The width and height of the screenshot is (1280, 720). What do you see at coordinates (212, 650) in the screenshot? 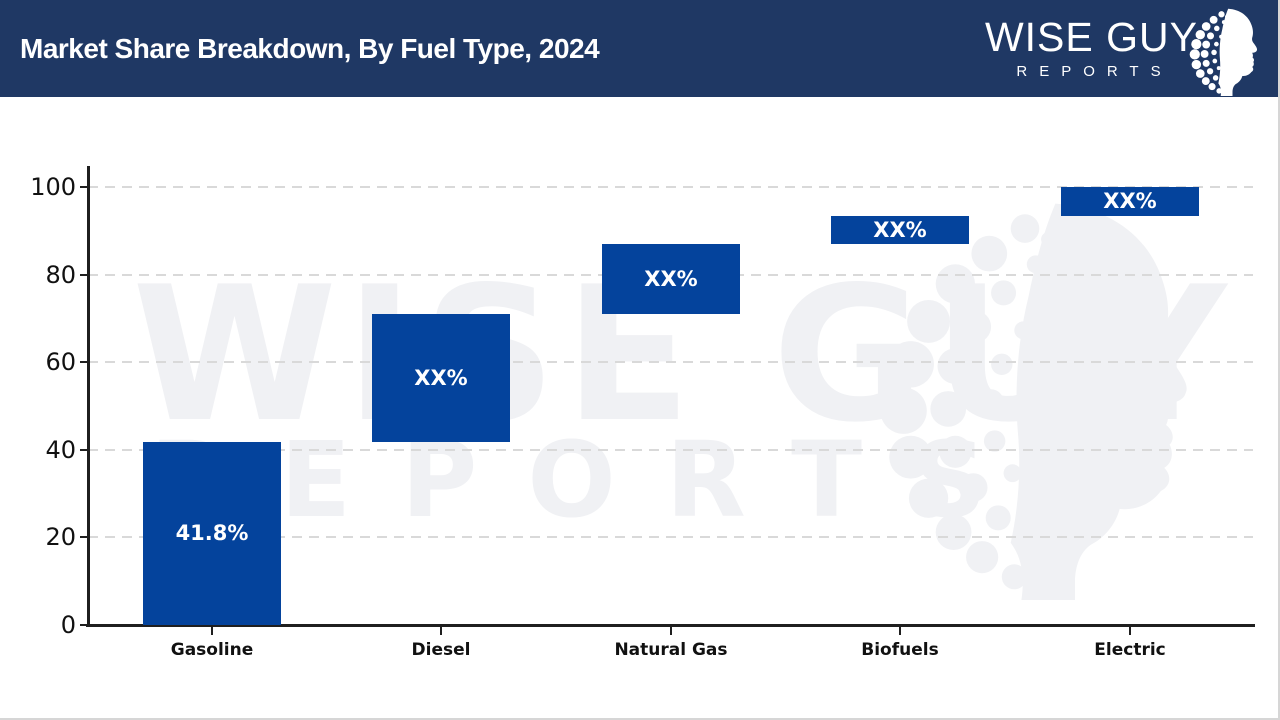
I see `x-axis-category-label: Gasoline` at bounding box center [212, 650].